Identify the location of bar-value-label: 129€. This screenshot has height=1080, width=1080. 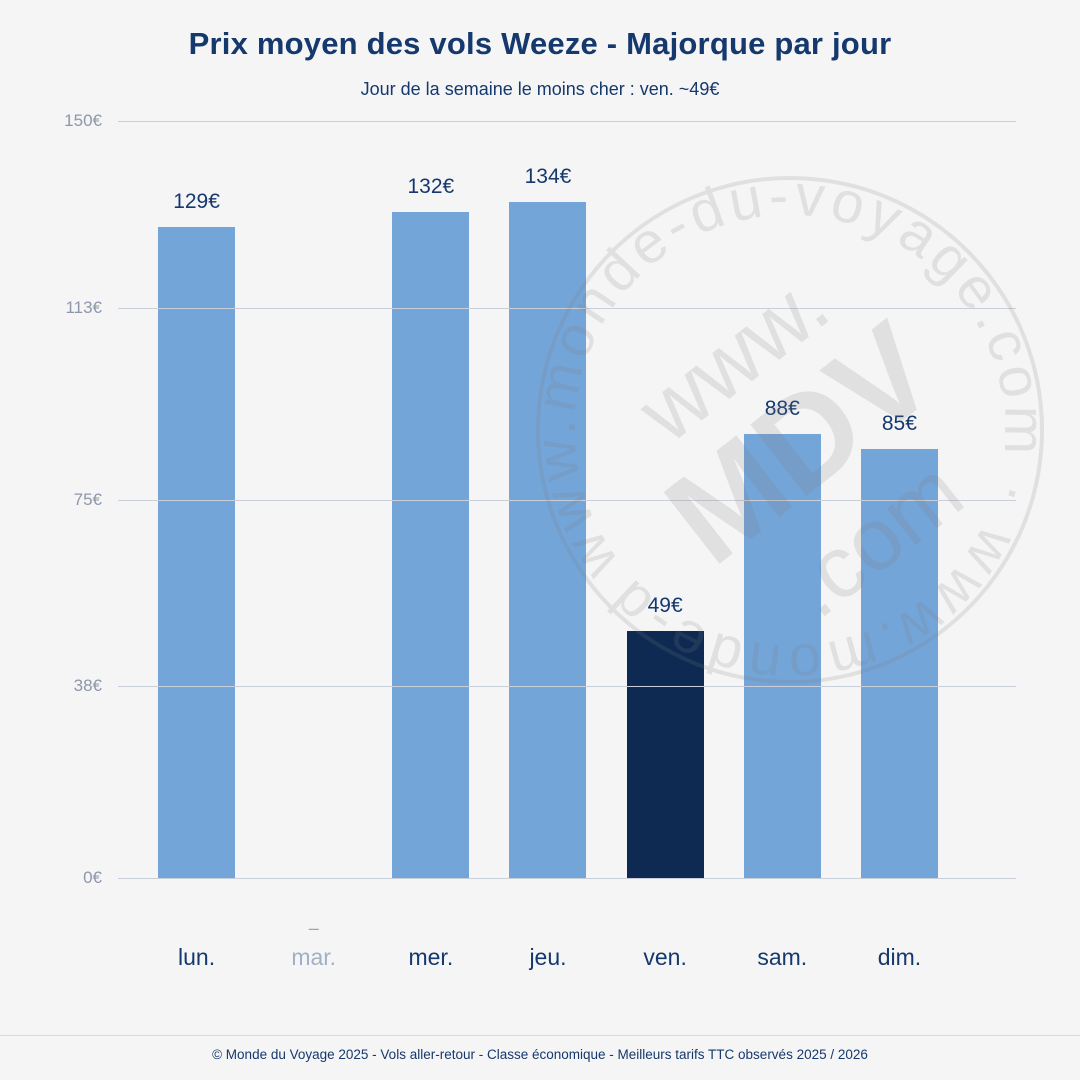
(196, 201).